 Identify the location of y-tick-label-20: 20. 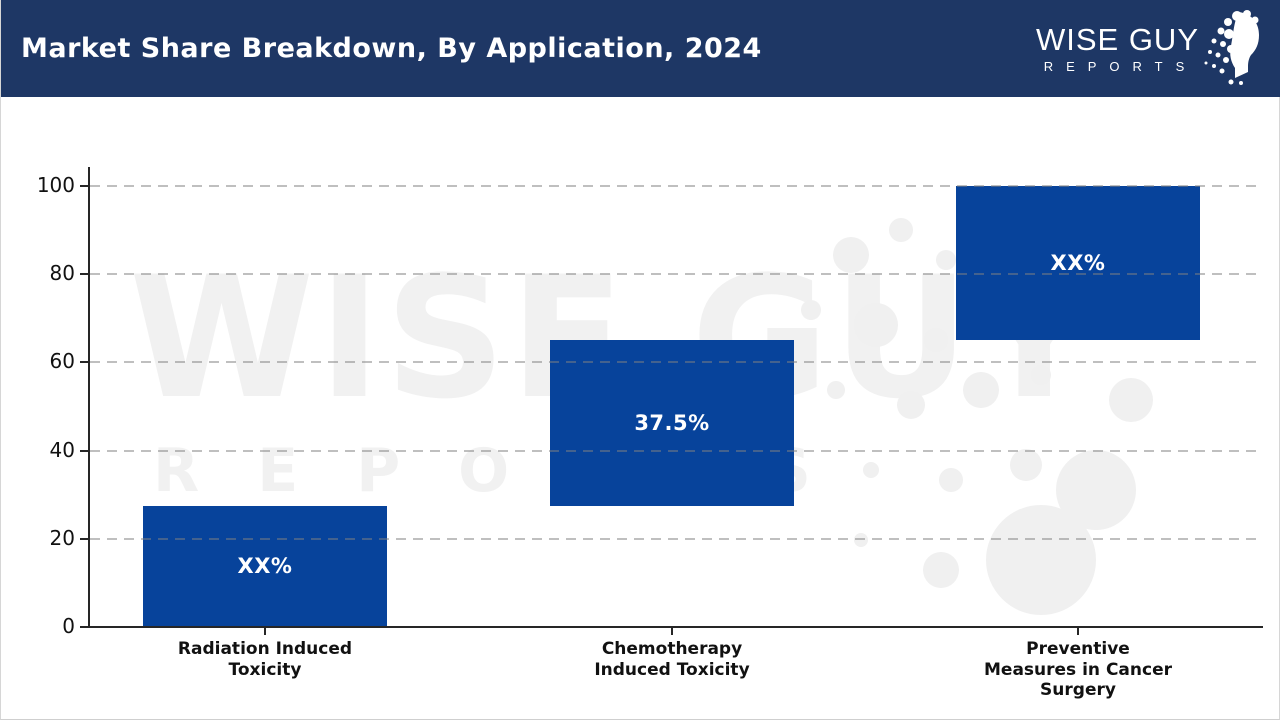
(62, 537).